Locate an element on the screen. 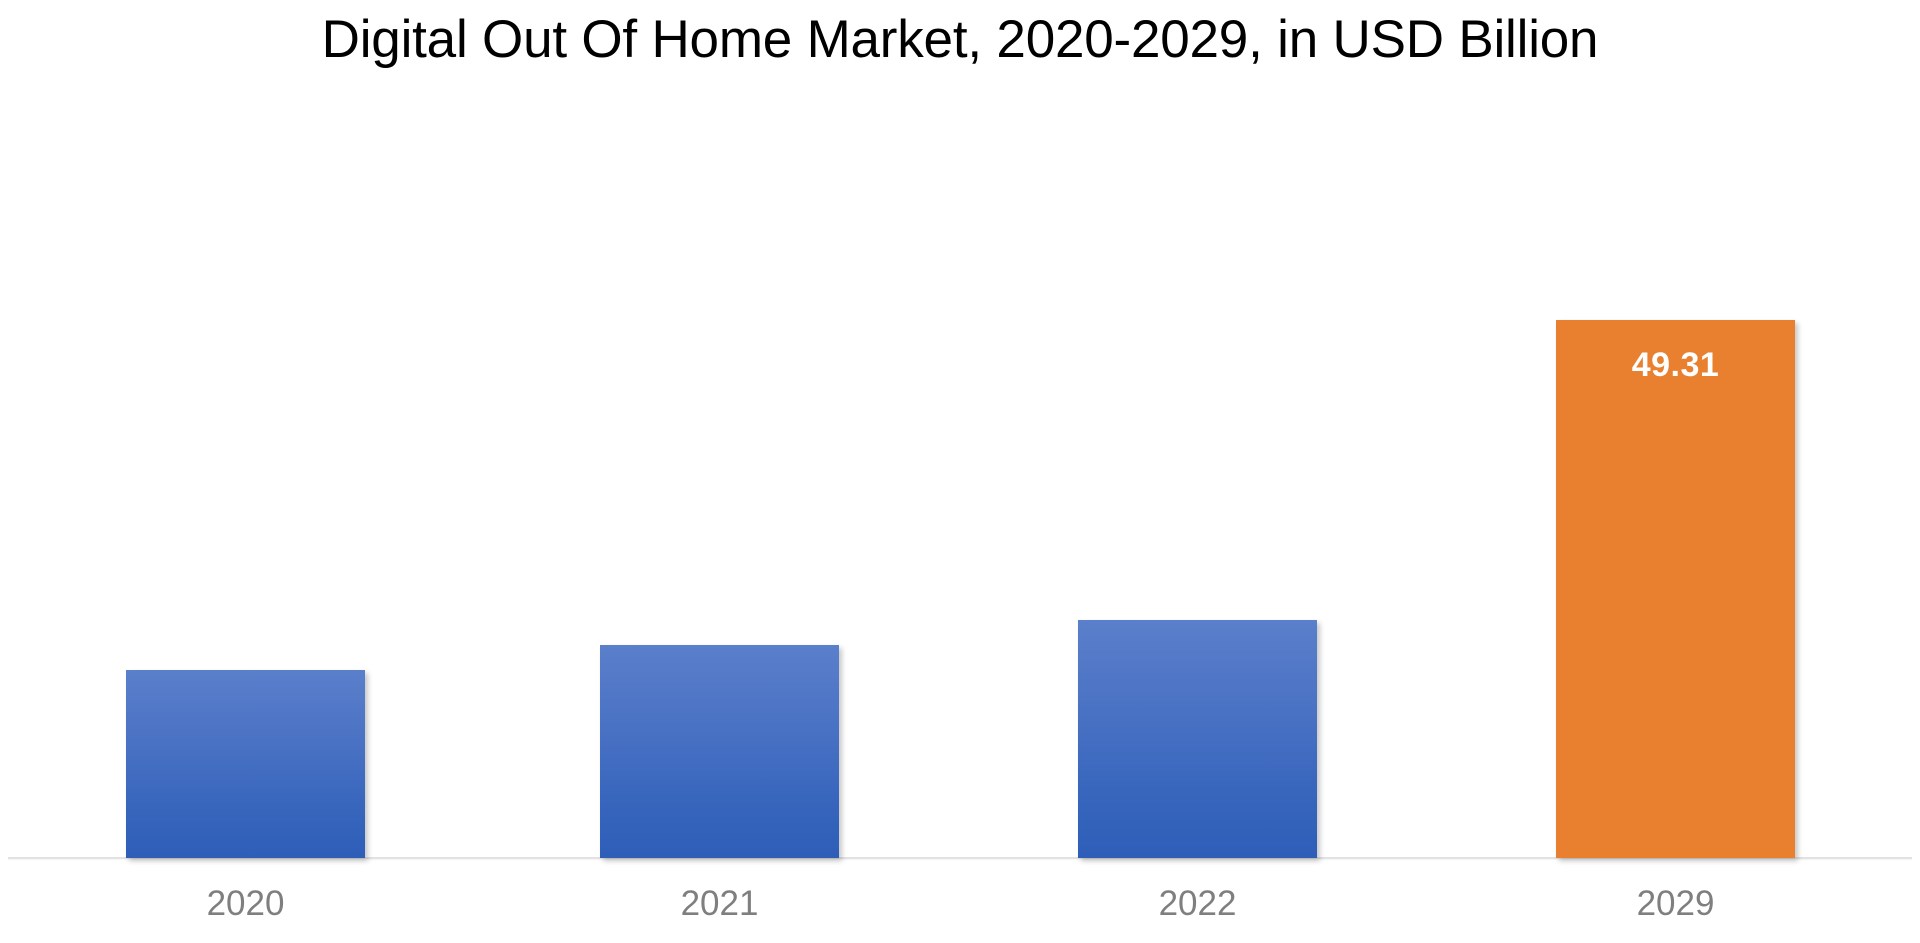  bar-2020 is located at coordinates (245, 764).